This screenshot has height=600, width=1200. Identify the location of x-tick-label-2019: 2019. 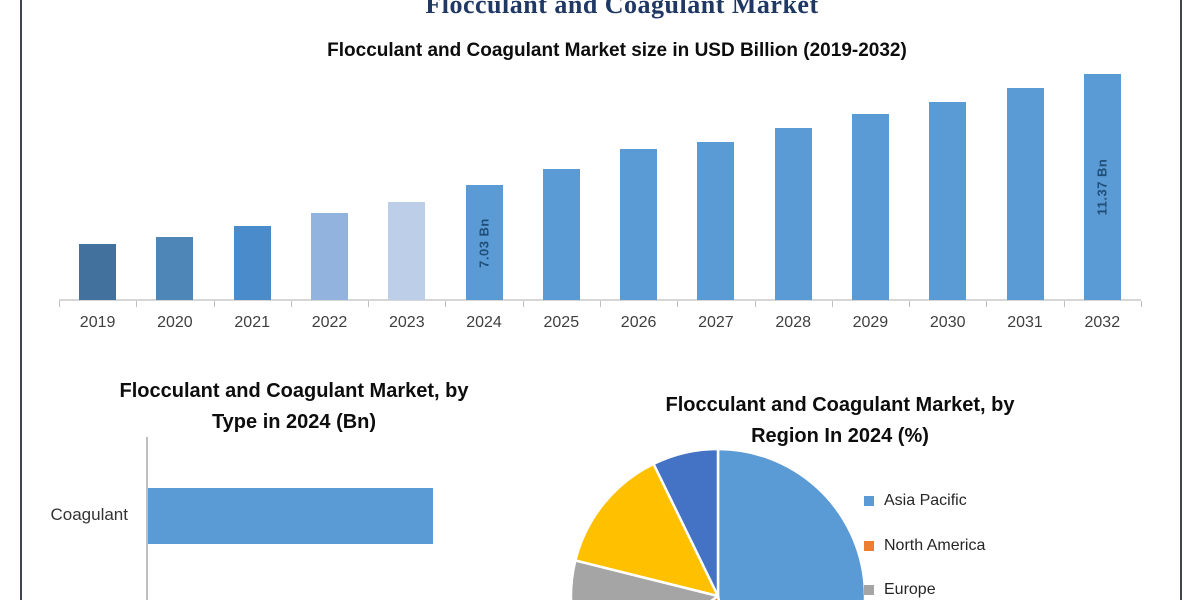
(97, 322).